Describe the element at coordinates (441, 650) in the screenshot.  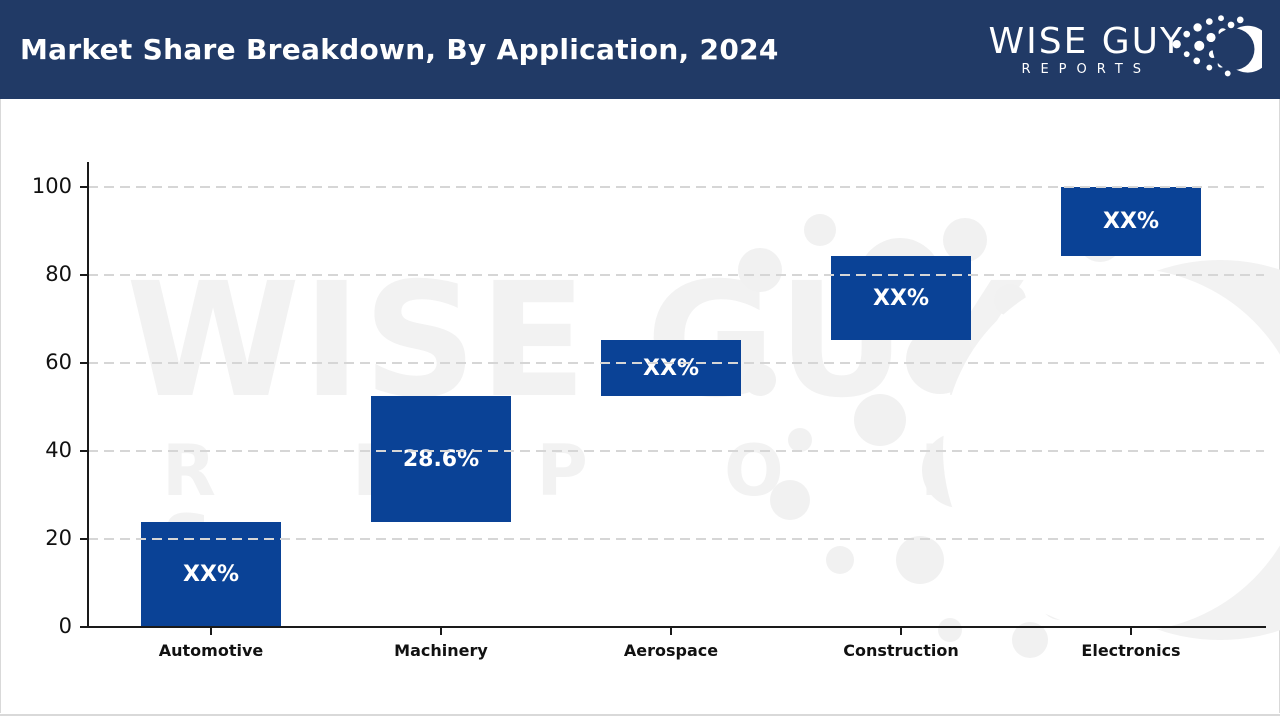
I see `x-tick-label: Machinery` at that location.